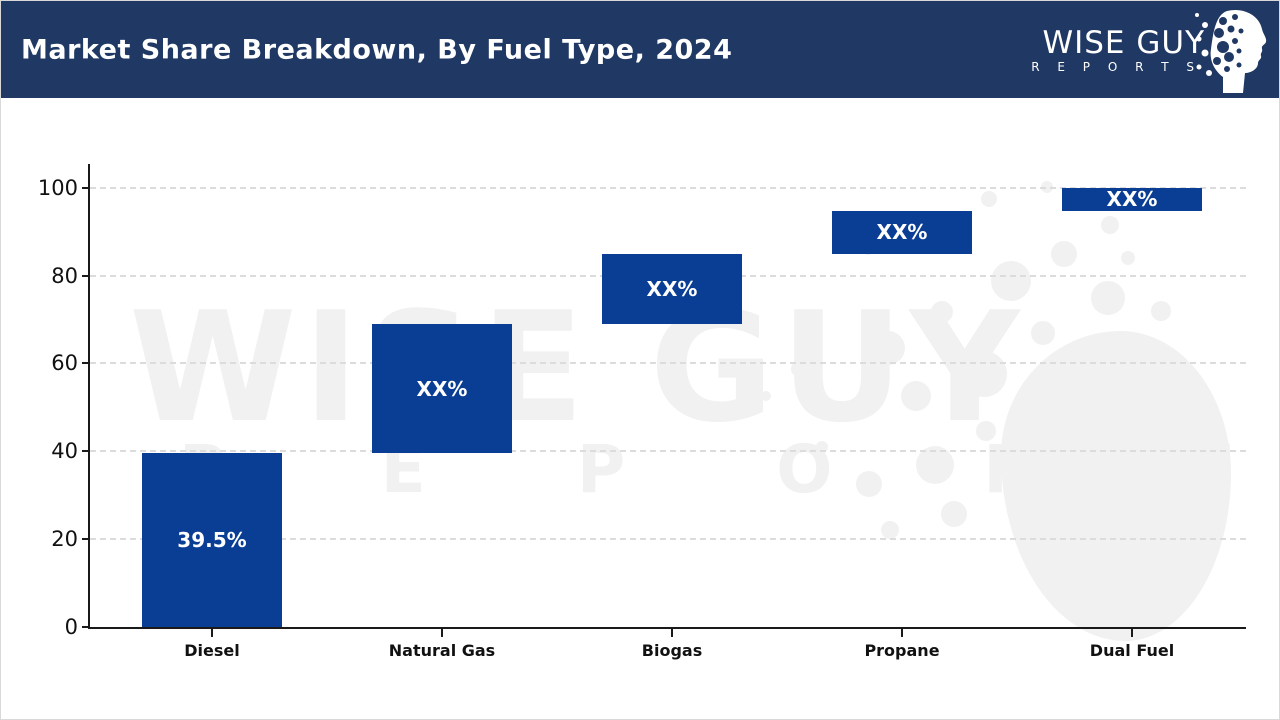  I want to click on y-tick-label-20: 20, so click(64, 539).